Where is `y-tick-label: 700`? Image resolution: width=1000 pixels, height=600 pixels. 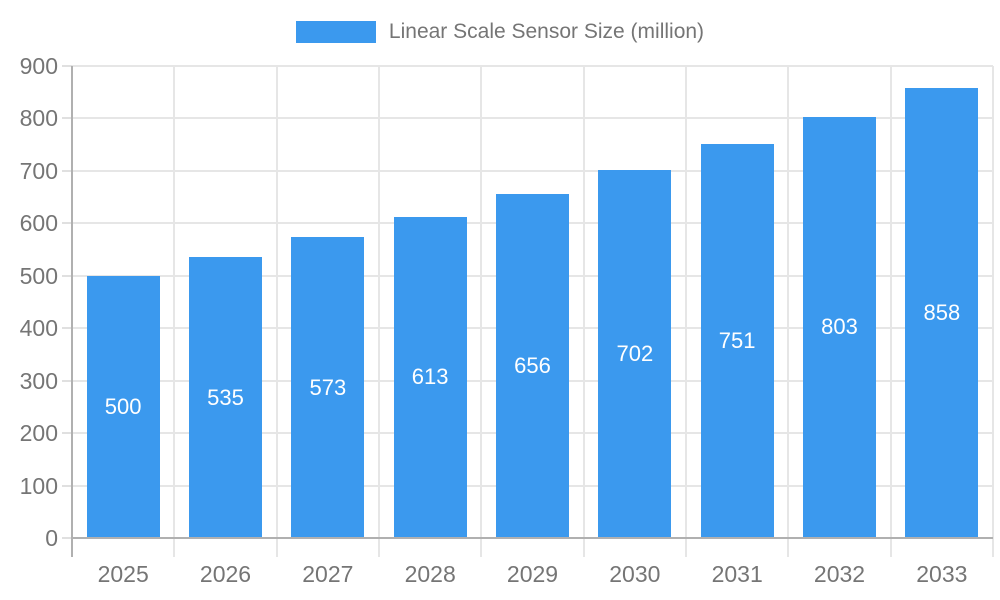 y-tick-label: 700 is located at coordinates (38, 170).